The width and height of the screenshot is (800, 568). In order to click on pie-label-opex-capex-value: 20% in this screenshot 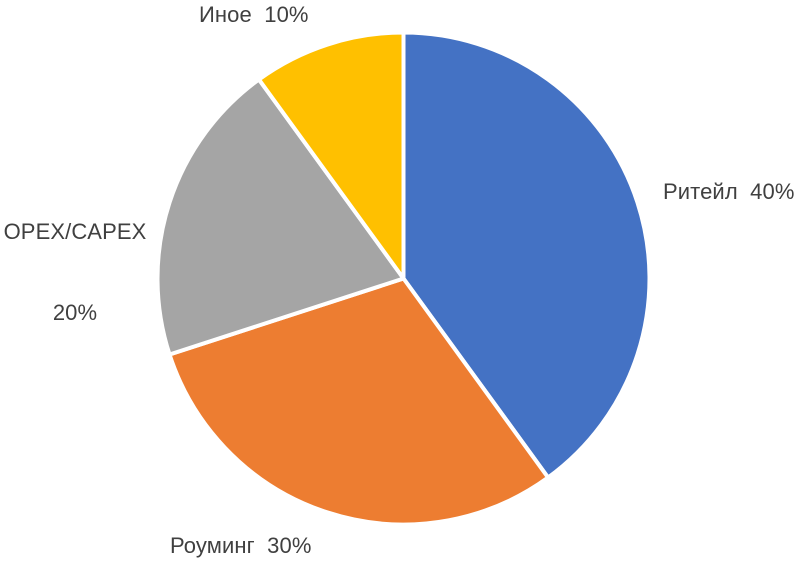, I will do `click(75, 312)`.